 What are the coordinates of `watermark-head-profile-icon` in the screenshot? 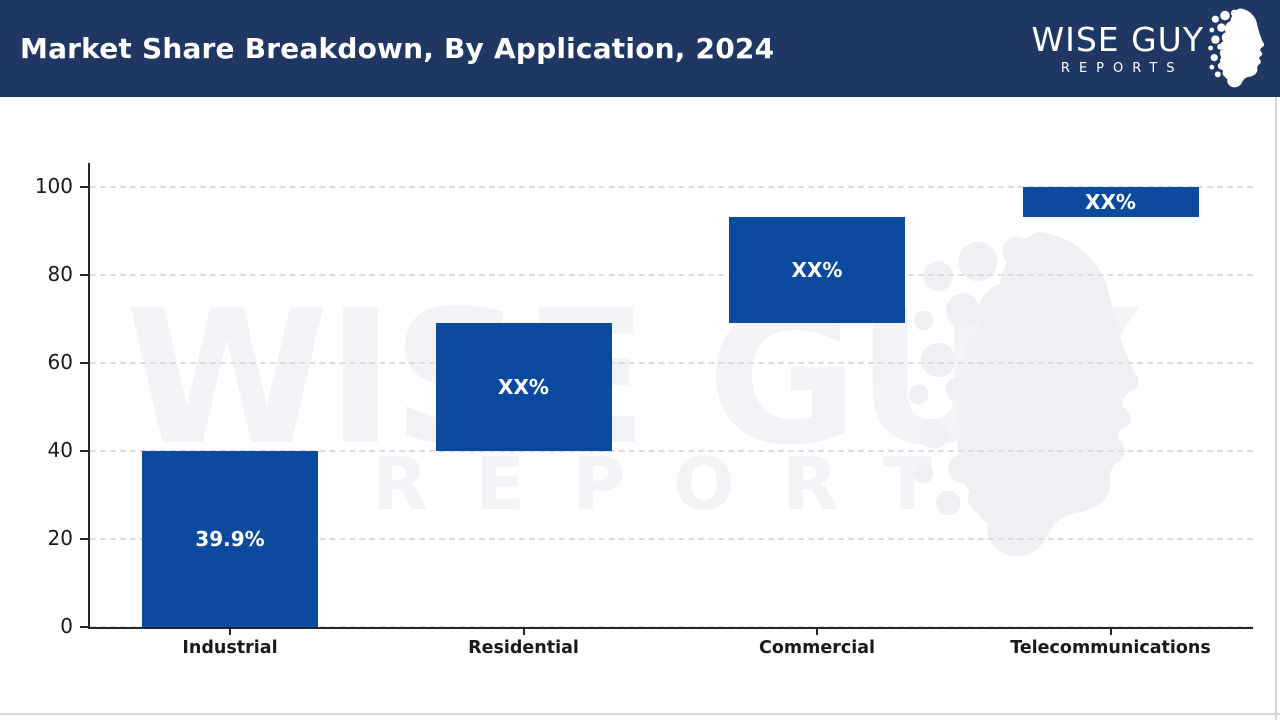 It's located at (1023, 394).